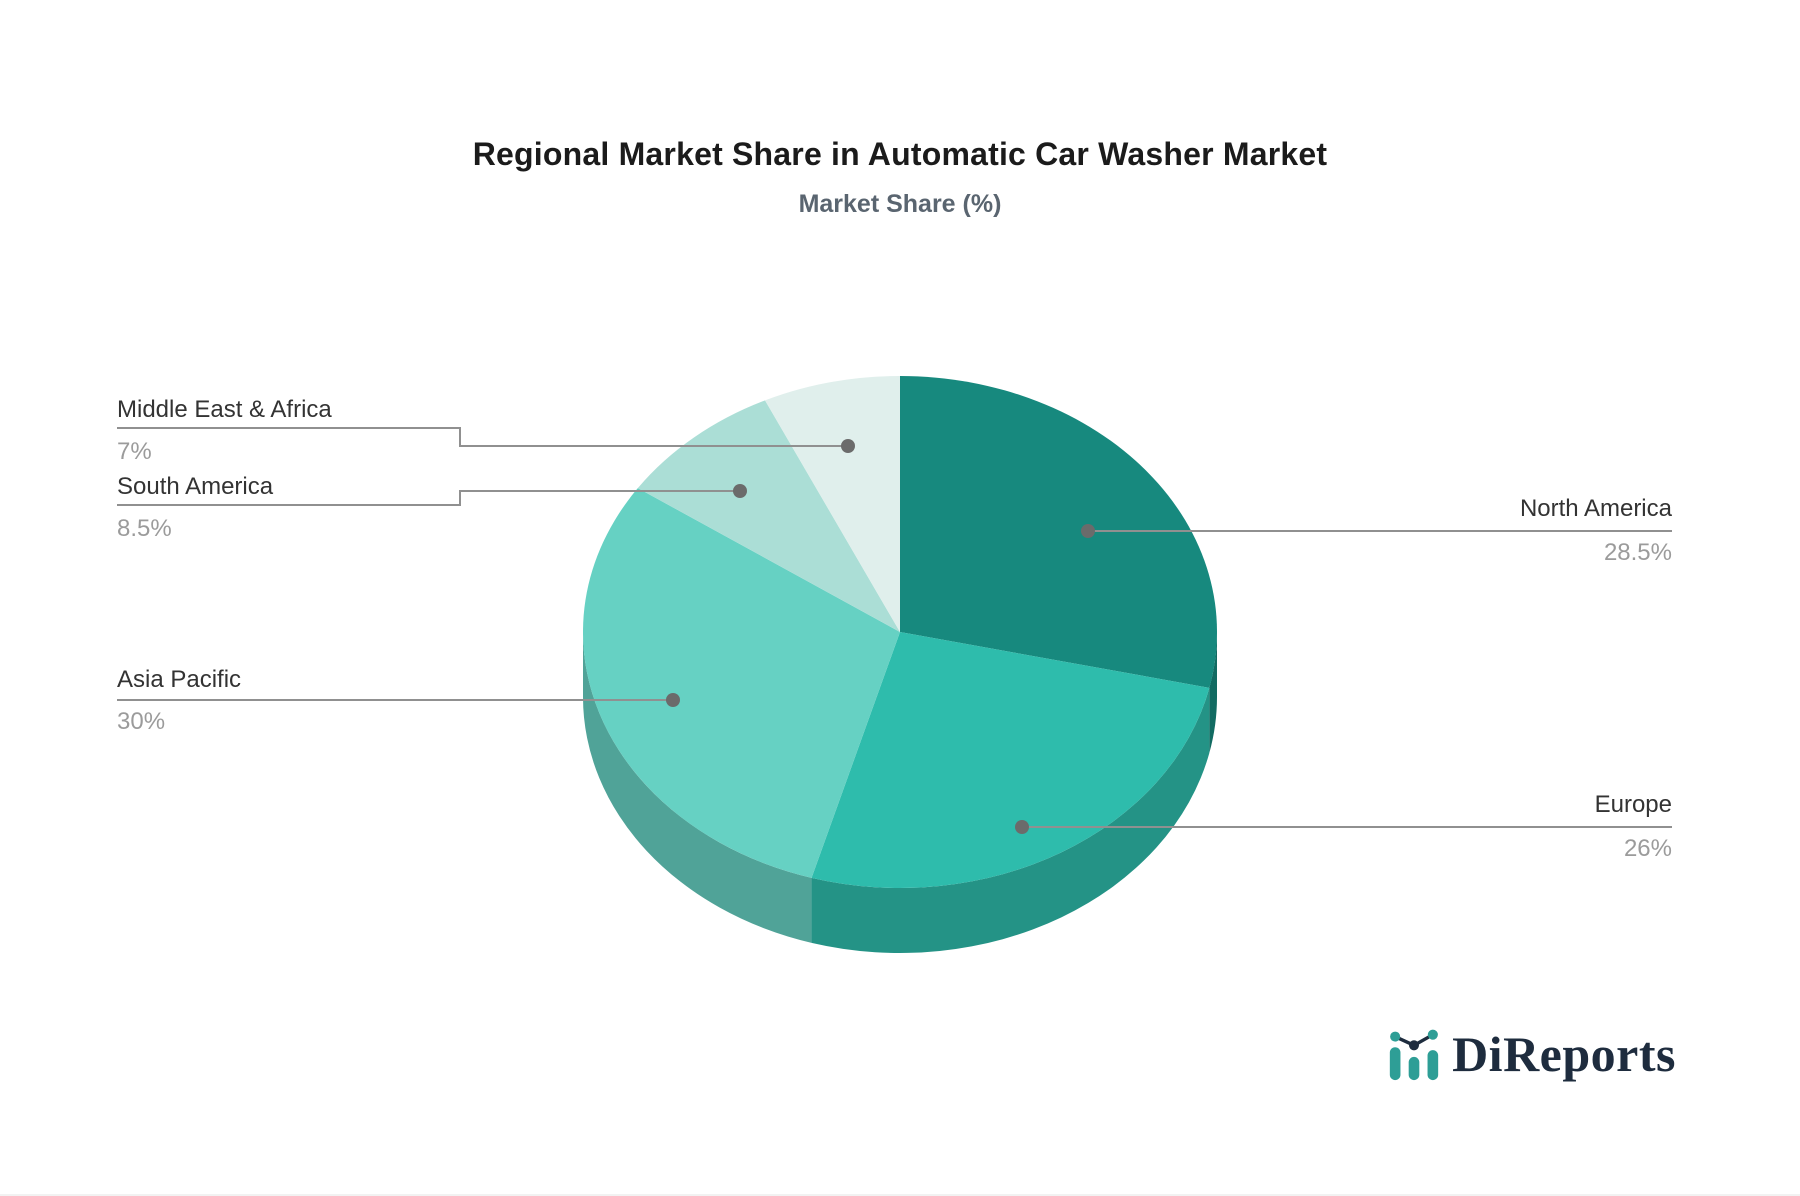  Describe the element at coordinates (134, 451) in the screenshot. I see `slice-value-middle-east-africa: 7%` at that location.